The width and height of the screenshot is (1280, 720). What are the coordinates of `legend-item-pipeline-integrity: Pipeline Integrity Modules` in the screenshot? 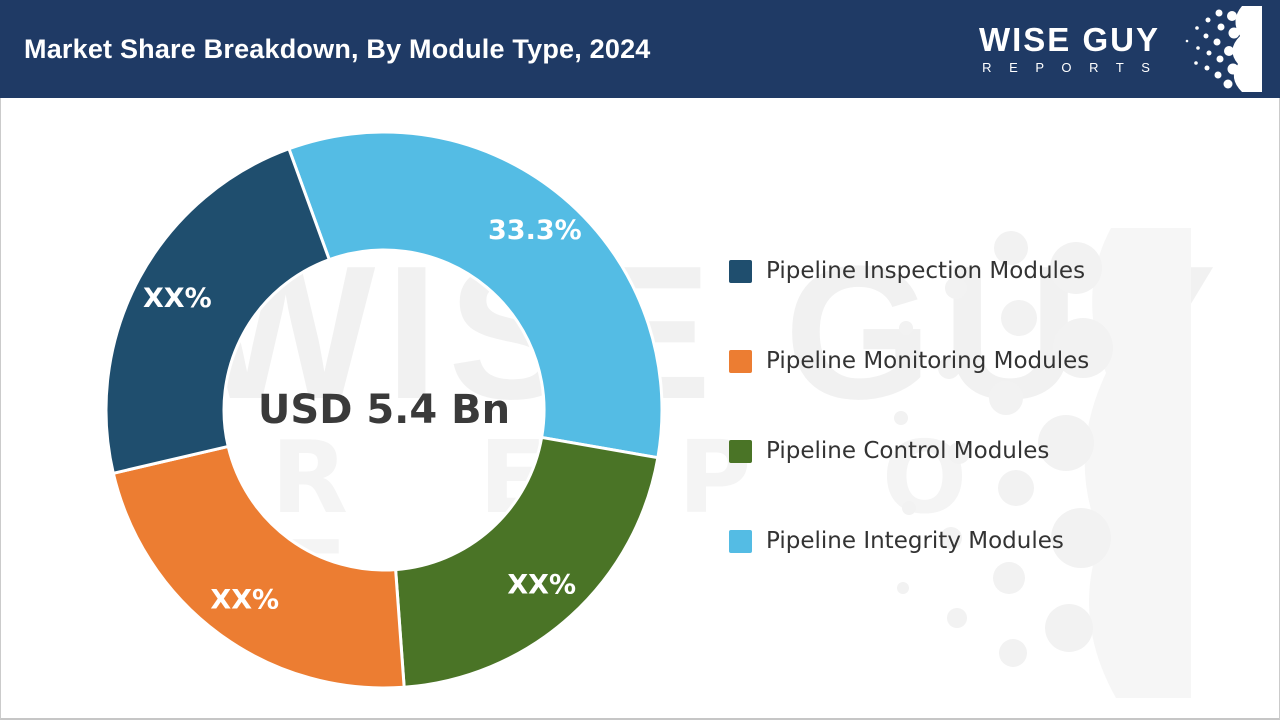 It's located at (909, 541).